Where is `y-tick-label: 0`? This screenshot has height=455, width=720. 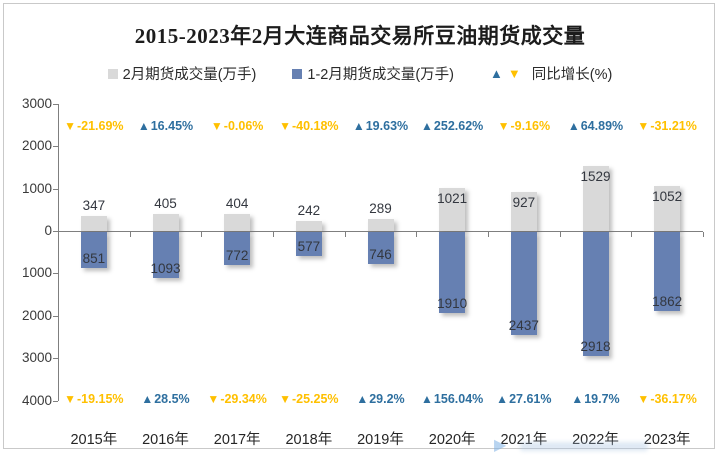 y-tick-label: 0 is located at coordinates (48, 230).